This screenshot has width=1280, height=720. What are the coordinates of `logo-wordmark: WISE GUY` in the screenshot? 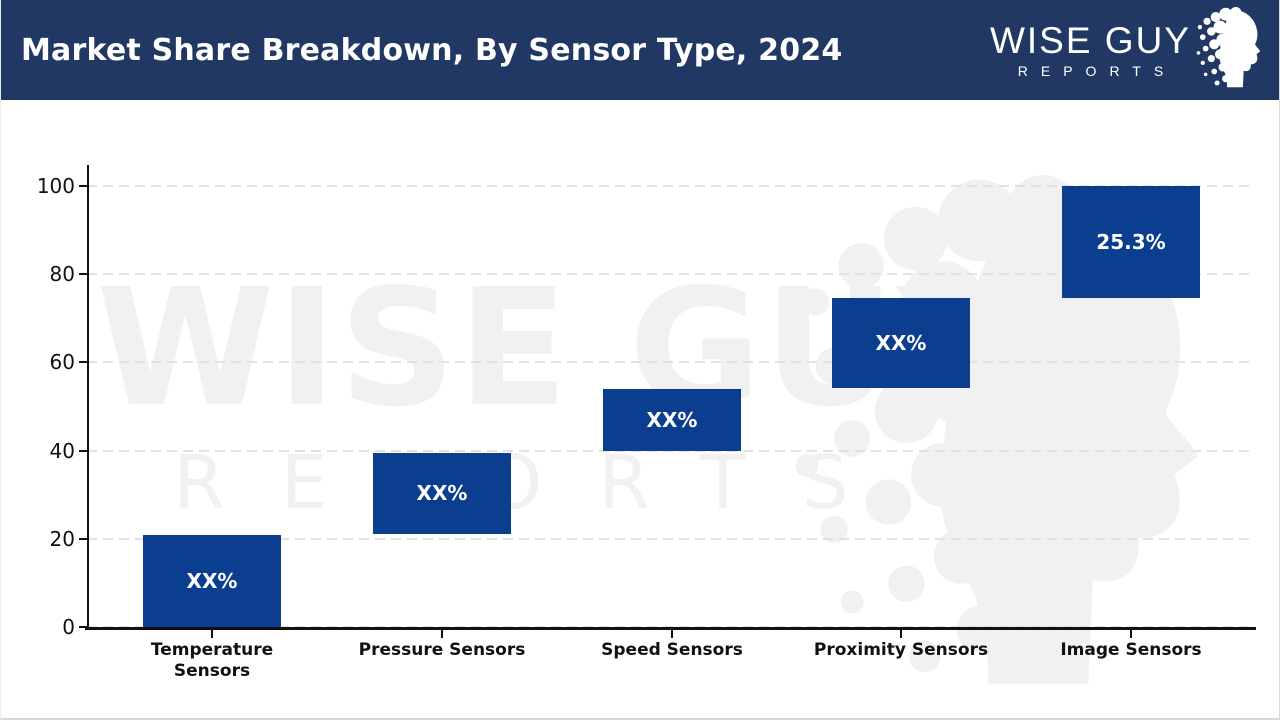 It's located at (1090, 40).